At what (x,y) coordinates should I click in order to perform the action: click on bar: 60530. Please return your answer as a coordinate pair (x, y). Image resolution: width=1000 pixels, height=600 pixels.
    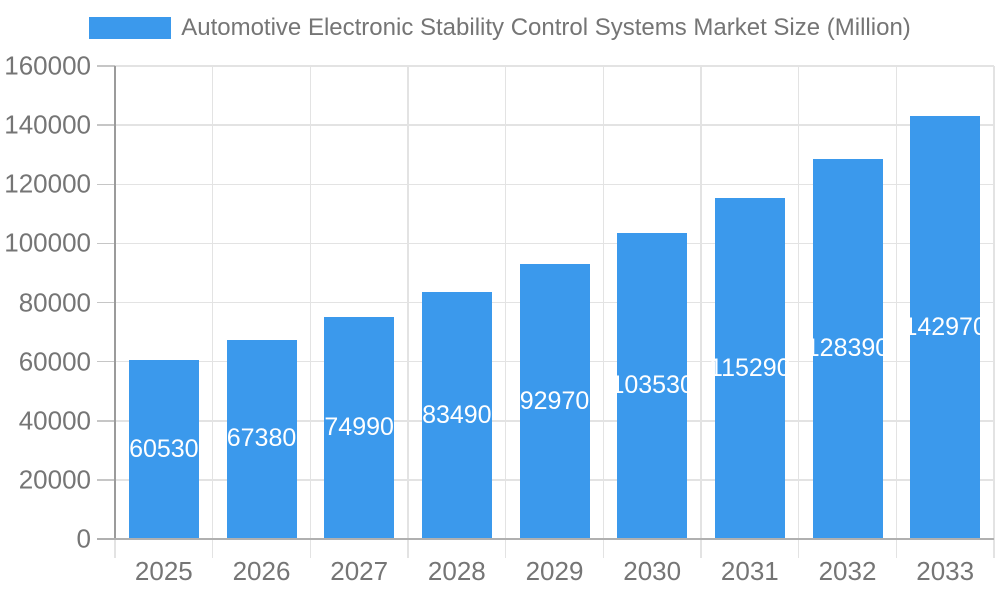
    Looking at the image, I should click on (163, 449).